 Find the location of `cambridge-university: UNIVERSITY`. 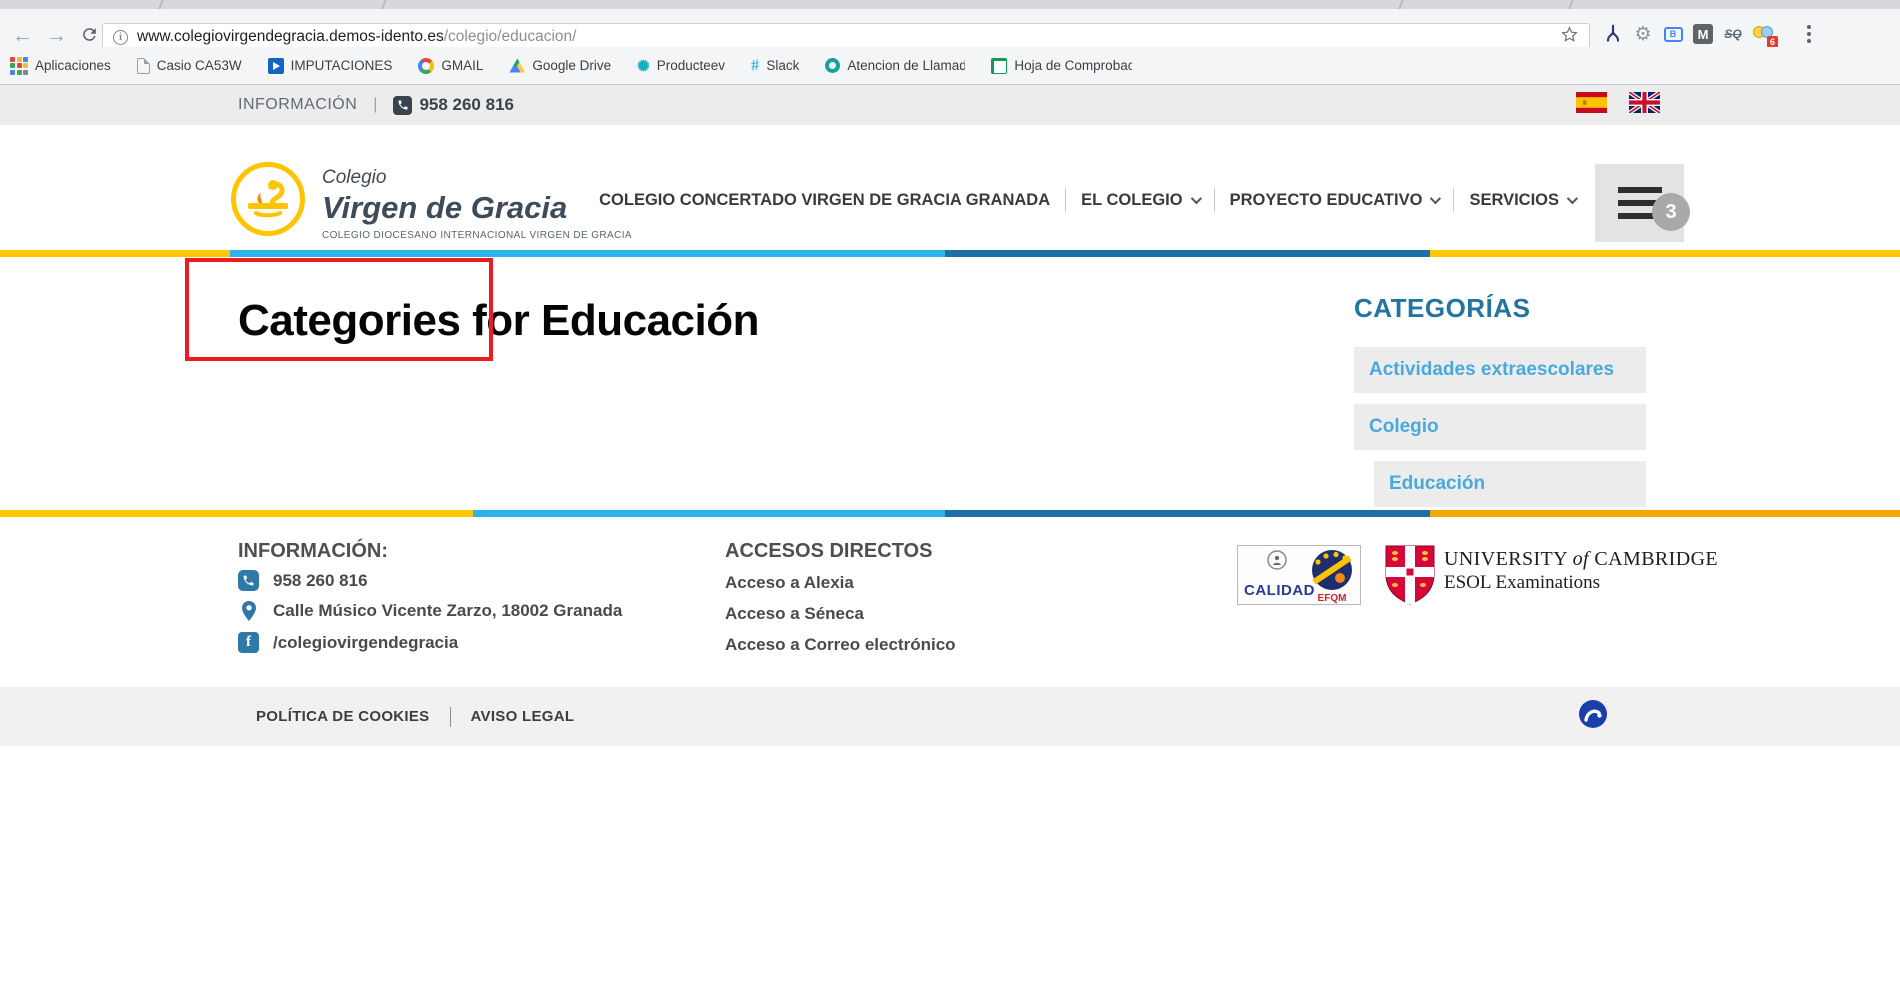

cambridge-university: UNIVERSITY is located at coordinates (1506, 559).